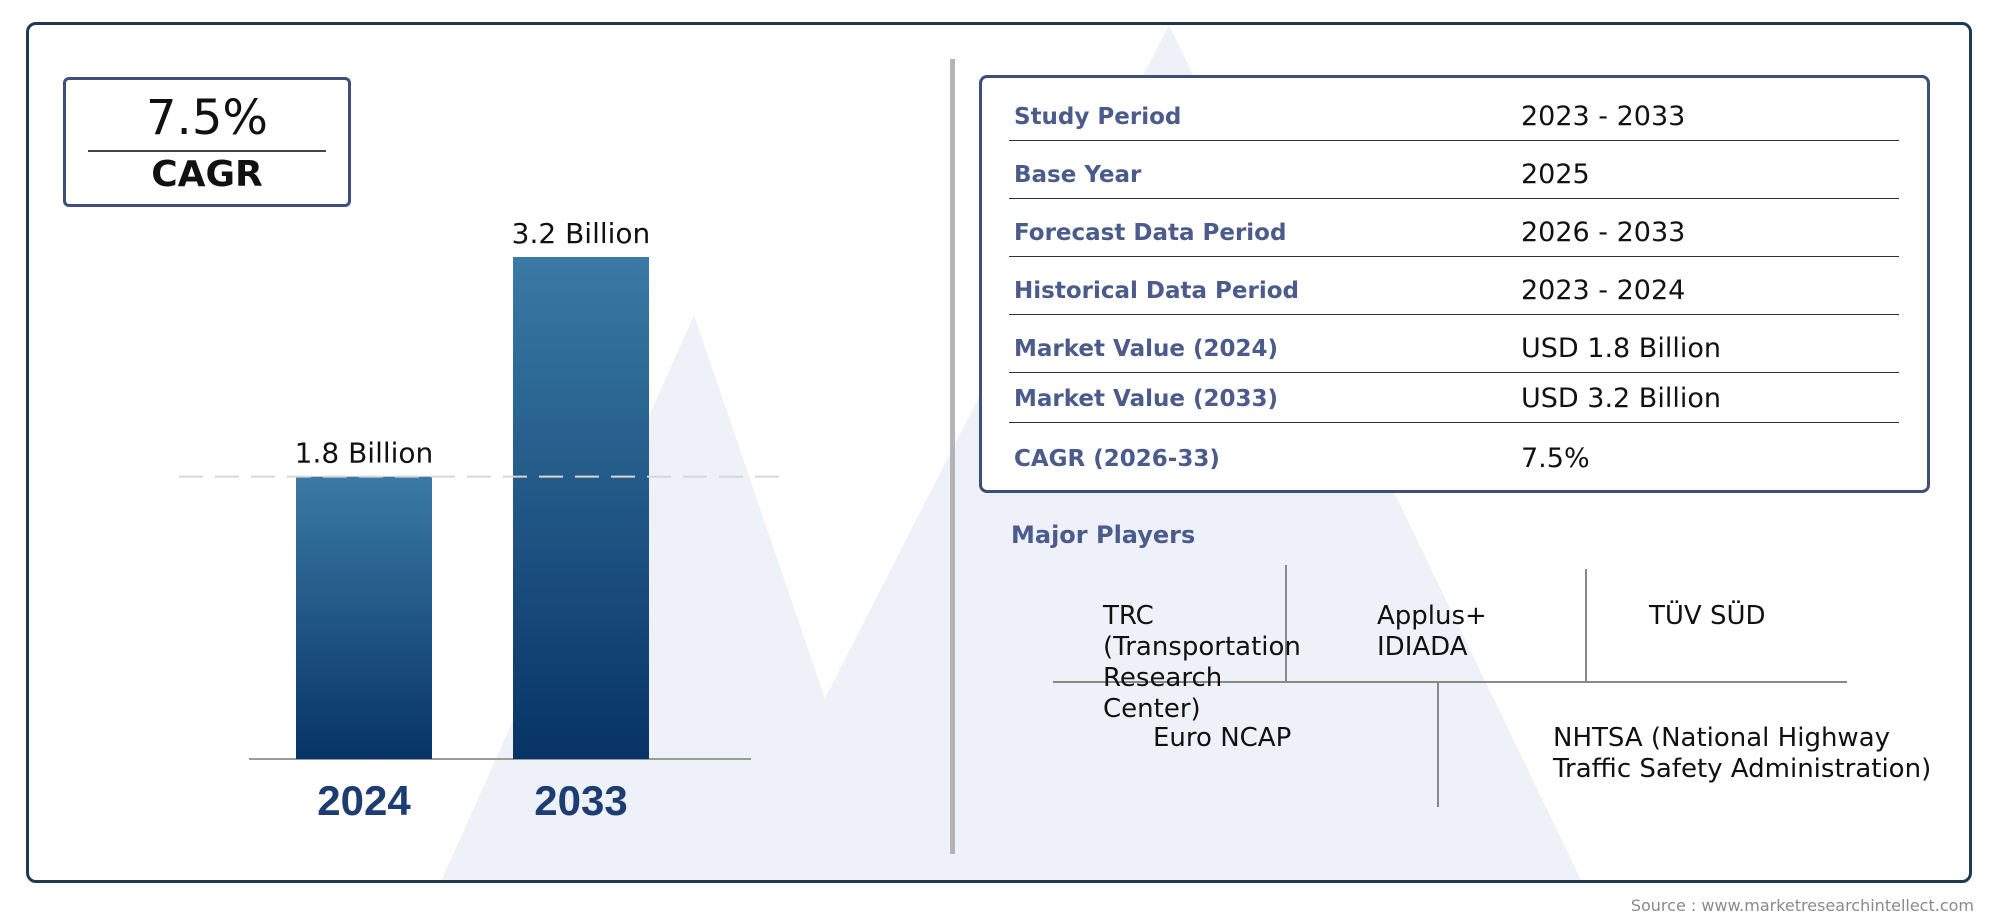 The height and width of the screenshot is (917, 2000). What do you see at coordinates (1454, 452) in the screenshot?
I see `summary-row: CAGR (2026-33) 7.5%` at bounding box center [1454, 452].